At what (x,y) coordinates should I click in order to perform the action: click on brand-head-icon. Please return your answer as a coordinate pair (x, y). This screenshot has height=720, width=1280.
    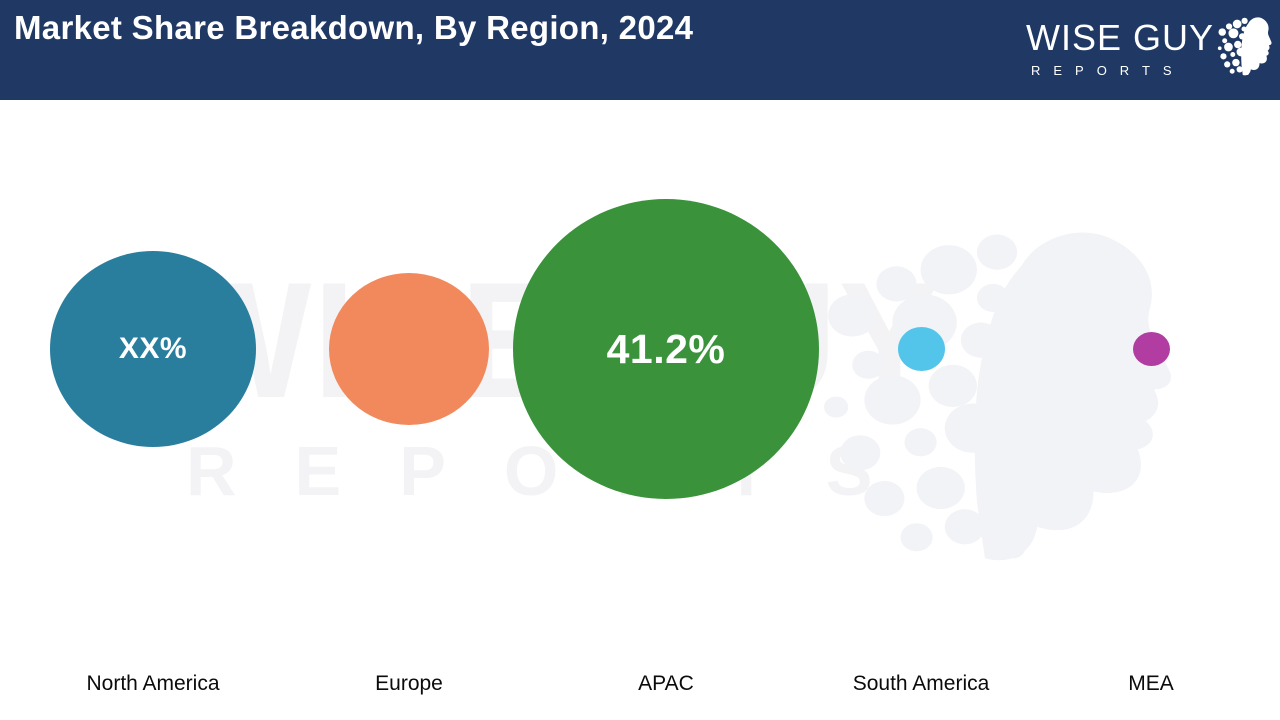
    Looking at the image, I should click on (1244, 47).